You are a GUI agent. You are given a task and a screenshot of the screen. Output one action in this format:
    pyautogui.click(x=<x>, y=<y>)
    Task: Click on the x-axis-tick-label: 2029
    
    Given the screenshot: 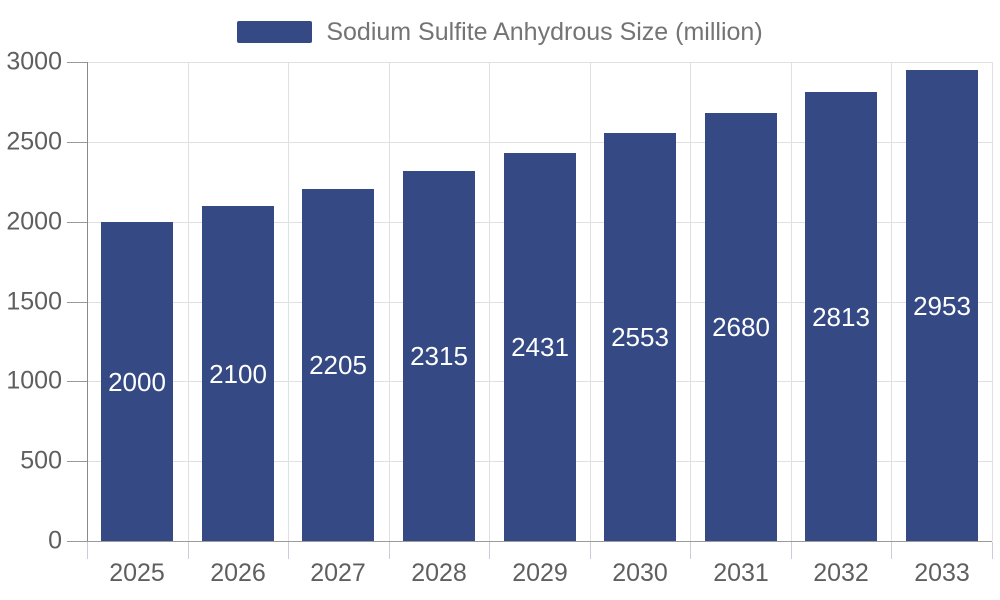 What is the action you would take?
    pyautogui.click(x=540, y=573)
    